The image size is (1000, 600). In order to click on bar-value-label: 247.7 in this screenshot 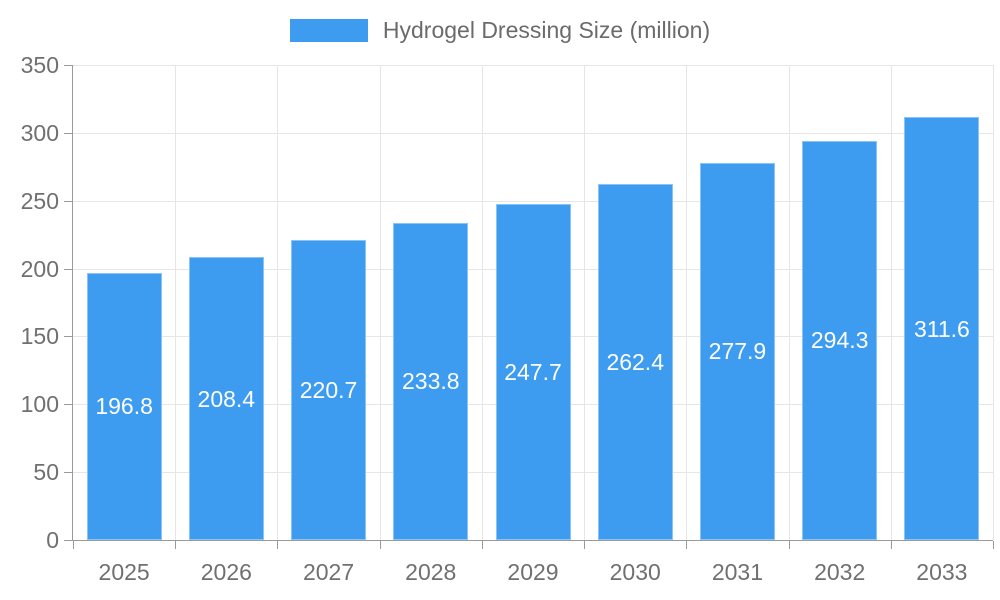, I will do `click(533, 371)`.